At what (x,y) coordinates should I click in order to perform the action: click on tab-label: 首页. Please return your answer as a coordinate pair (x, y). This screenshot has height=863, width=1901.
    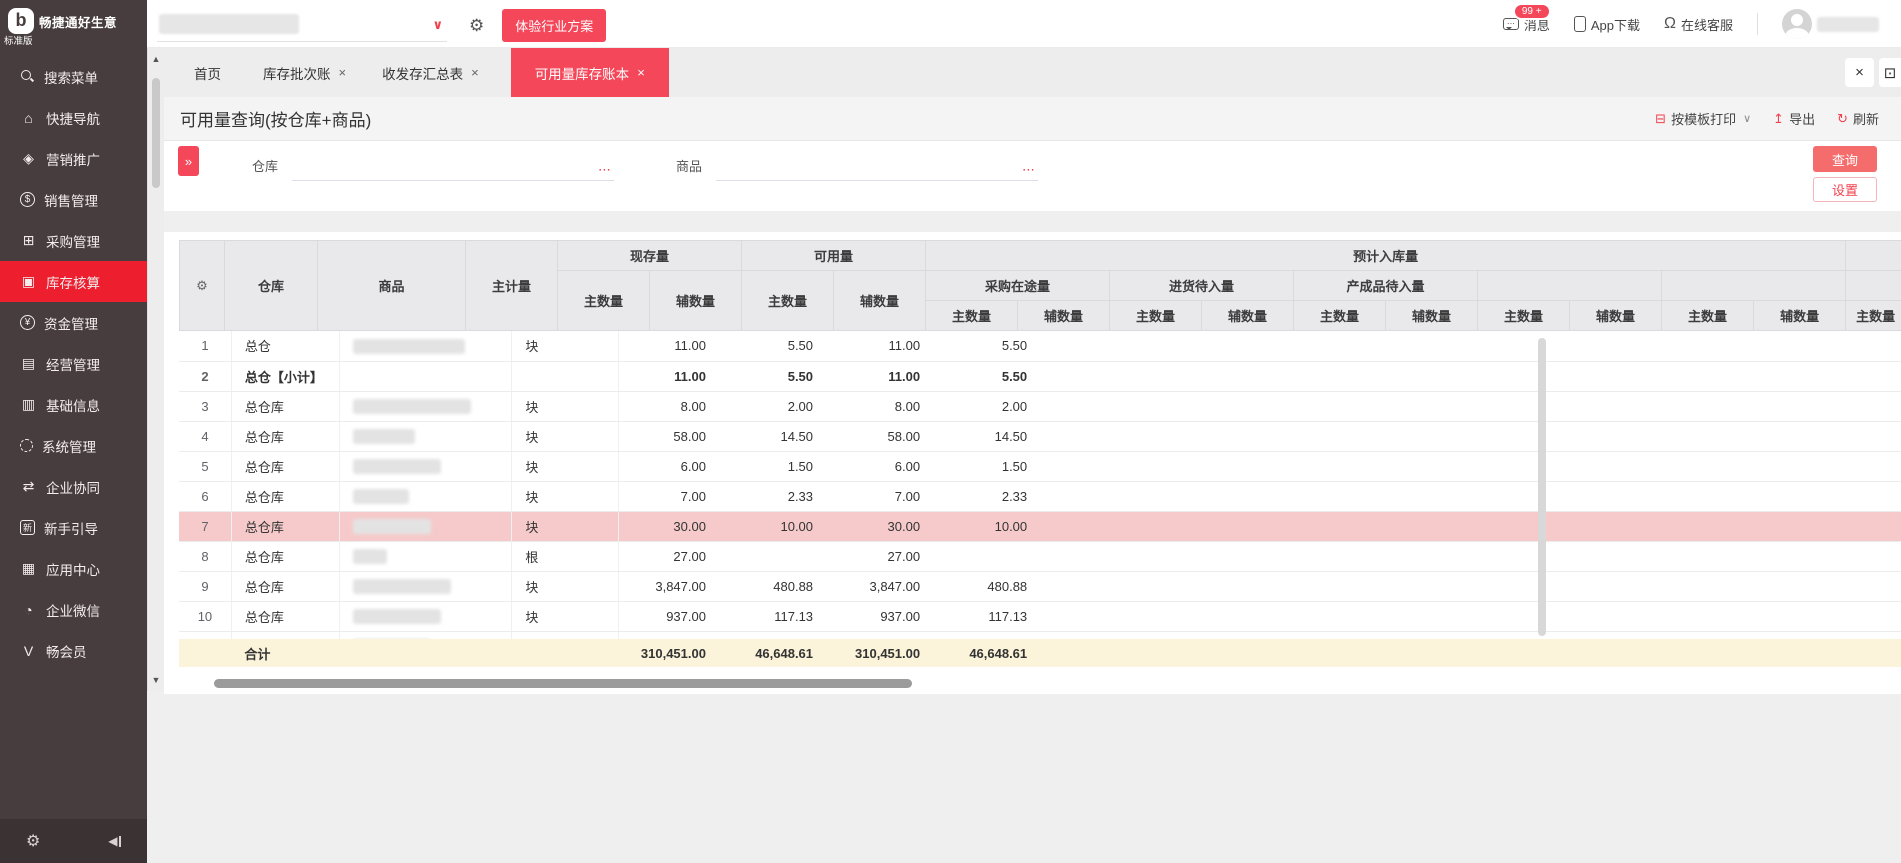
    Looking at the image, I should click on (207, 74).